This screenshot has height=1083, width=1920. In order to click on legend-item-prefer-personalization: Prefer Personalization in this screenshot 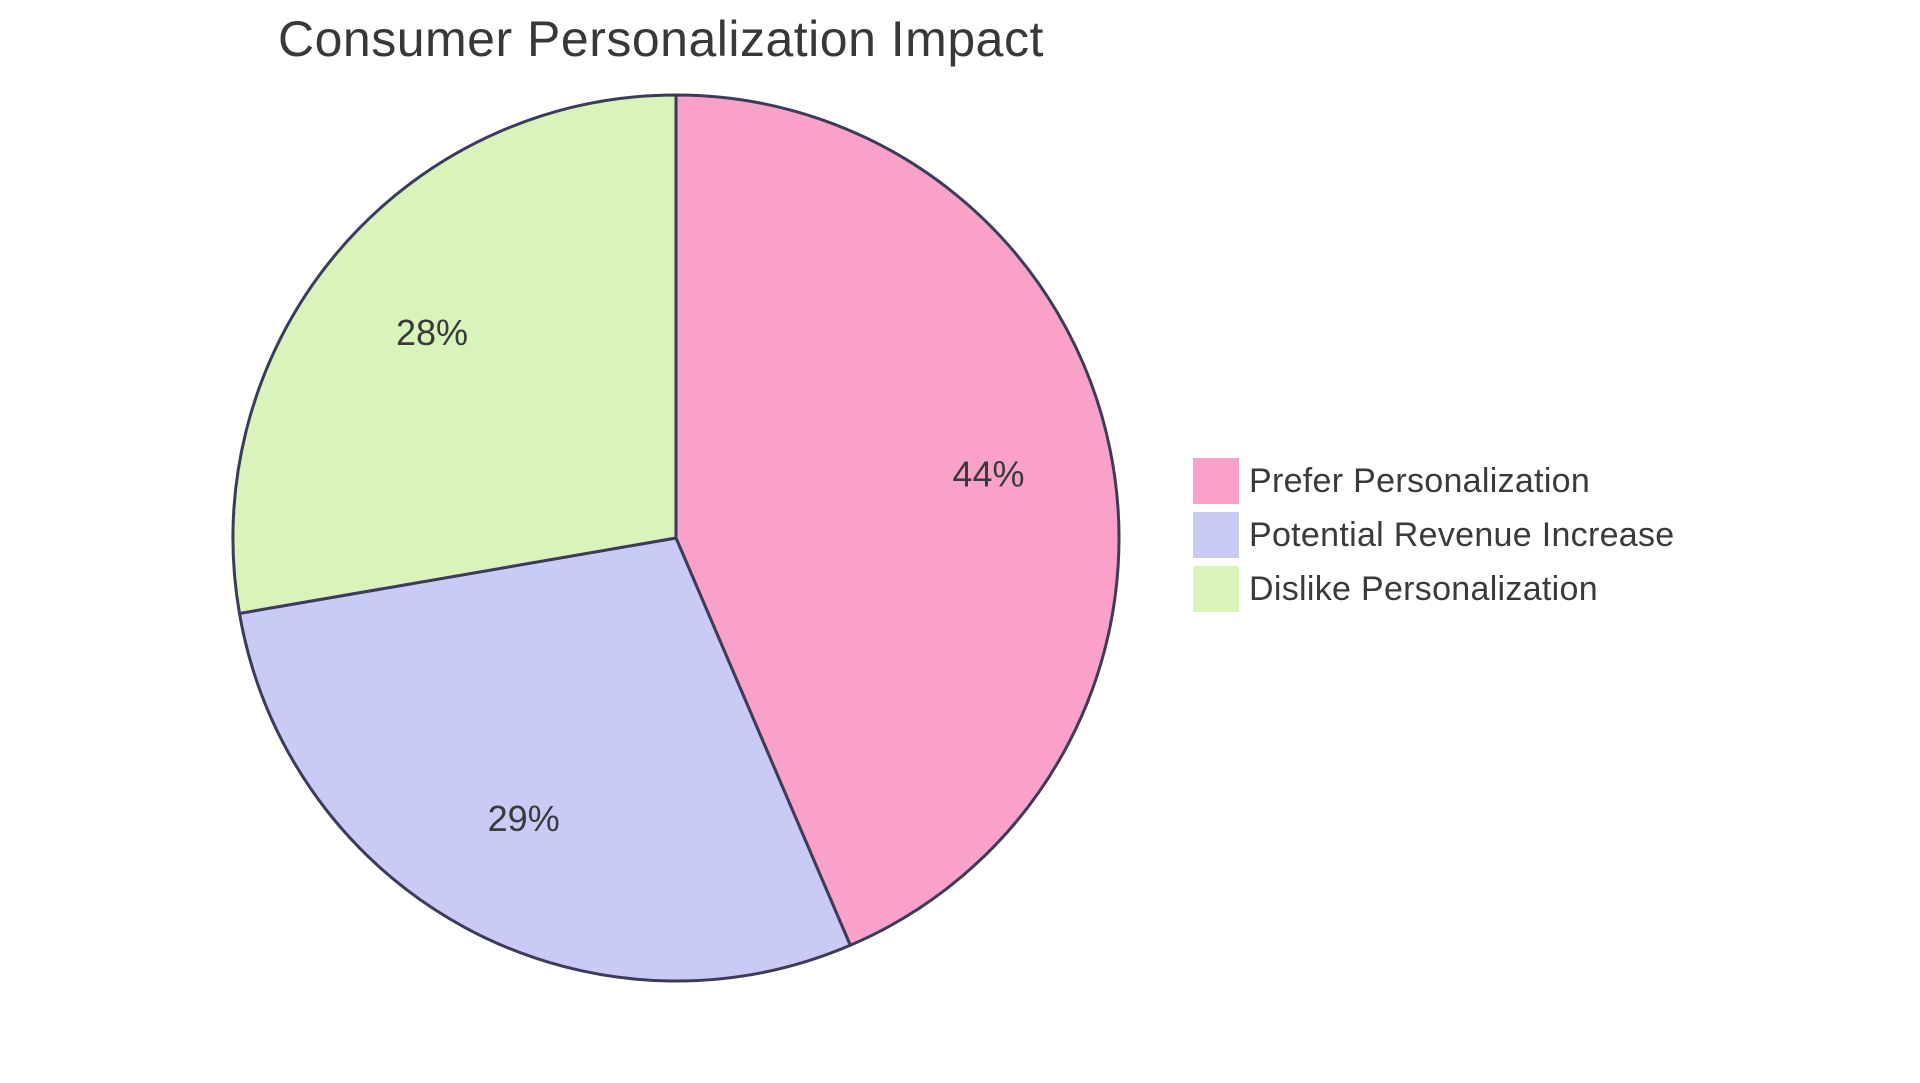, I will do `click(1434, 481)`.